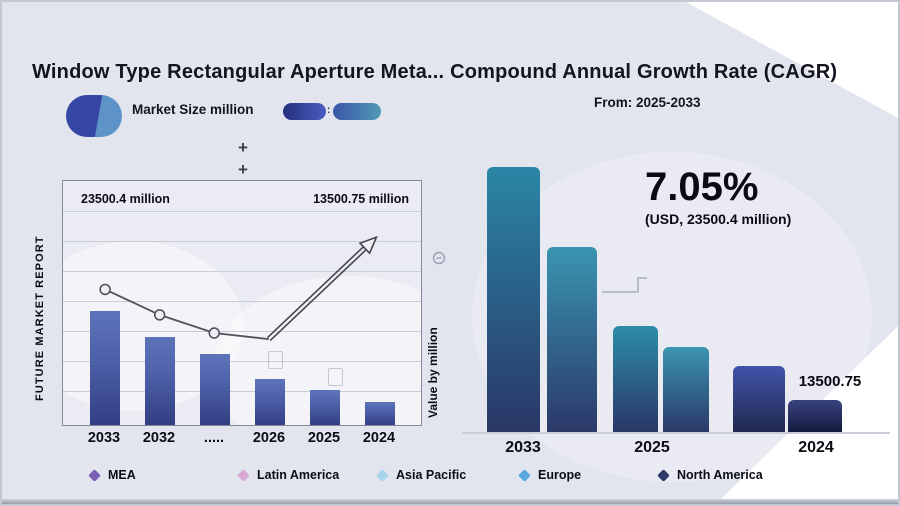 The width and height of the screenshot is (900, 506). What do you see at coordinates (160, 381) in the screenshot?
I see `bar-2032` at bounding box center [160, 381].